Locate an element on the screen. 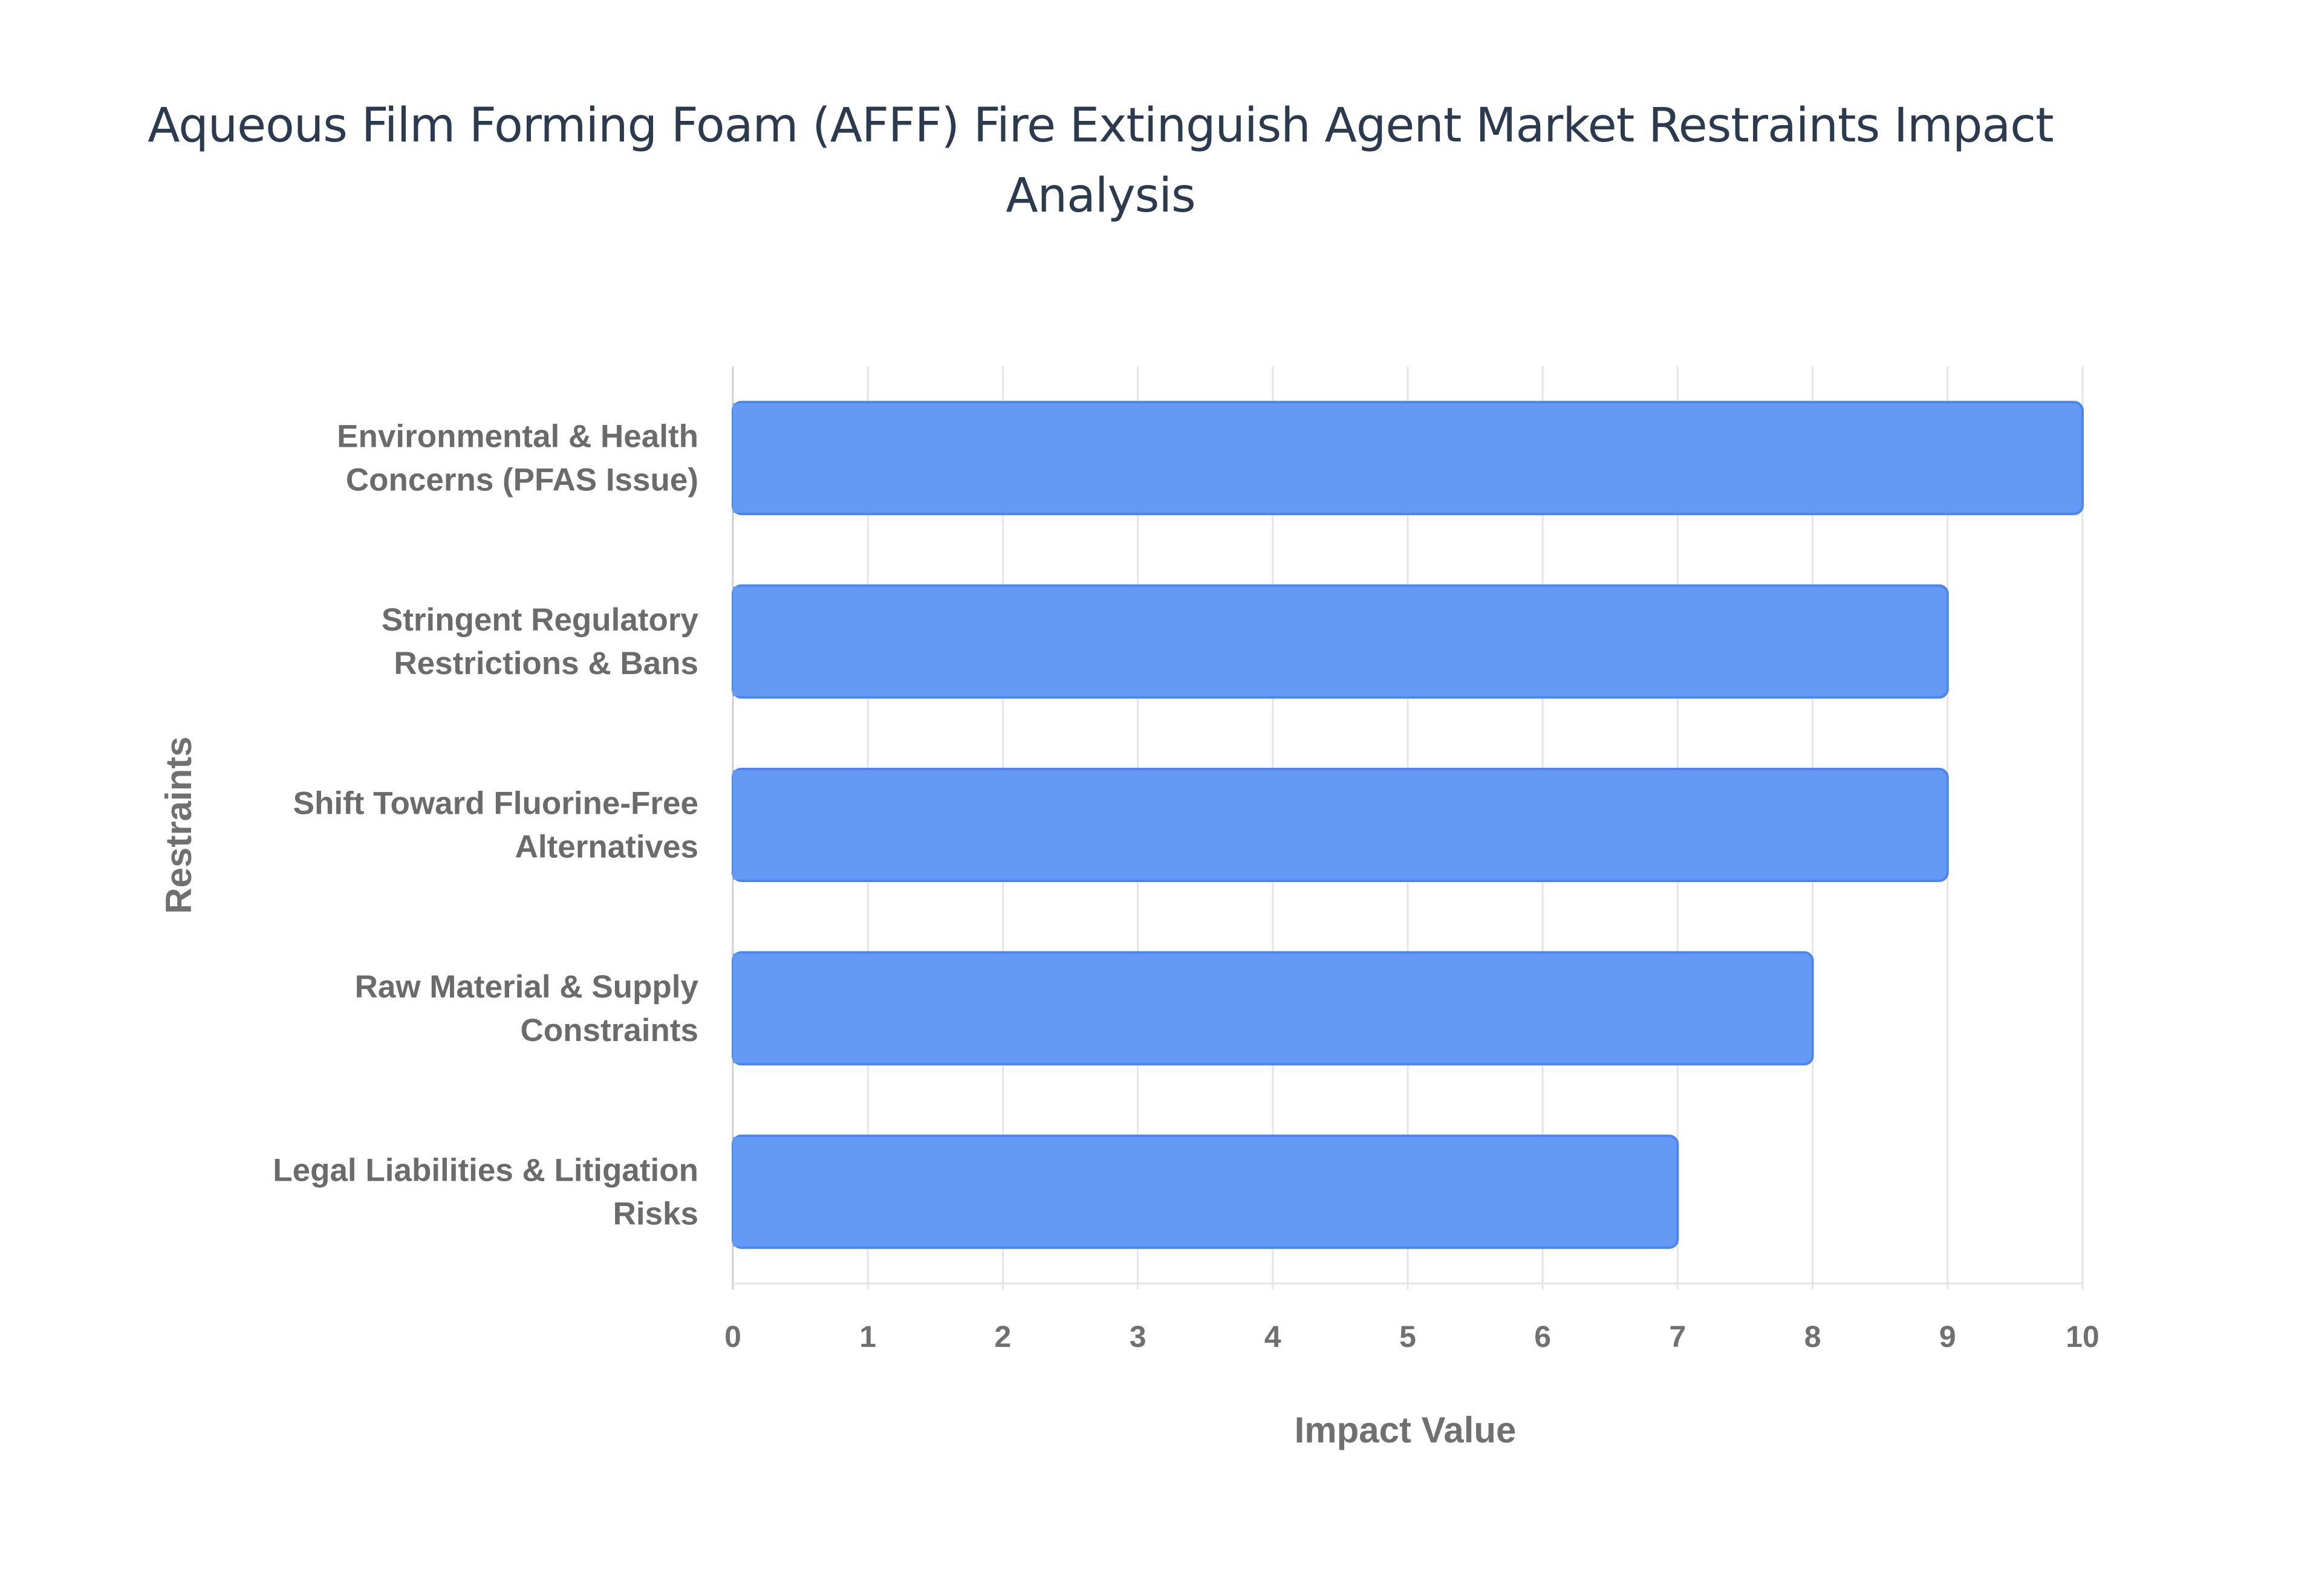 Image resolution: width=2322 pixels, height=1596 pixels. category-label: Environmental & Health is located at coordinates (517, 437).